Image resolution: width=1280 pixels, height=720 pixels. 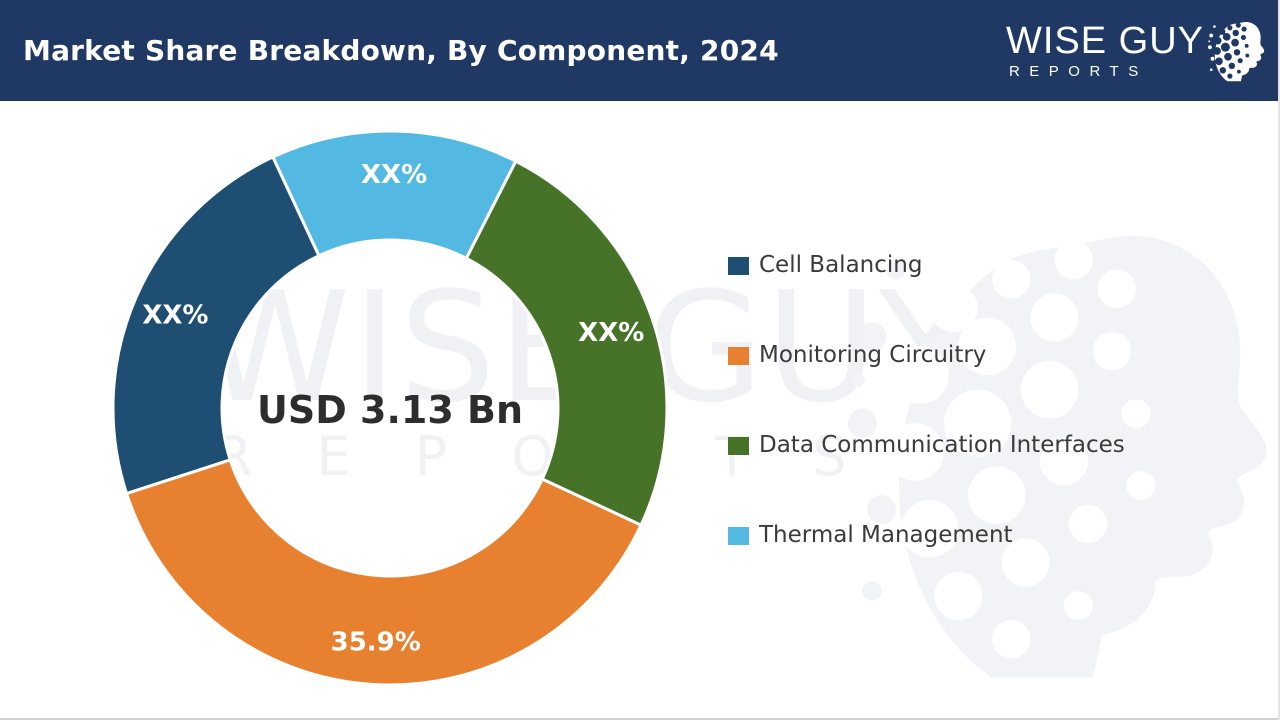 What do you see at coordinates (394, 195) in the screenshot?
I see `donut-segment-thermal-management` at bounding box center [394, 195].